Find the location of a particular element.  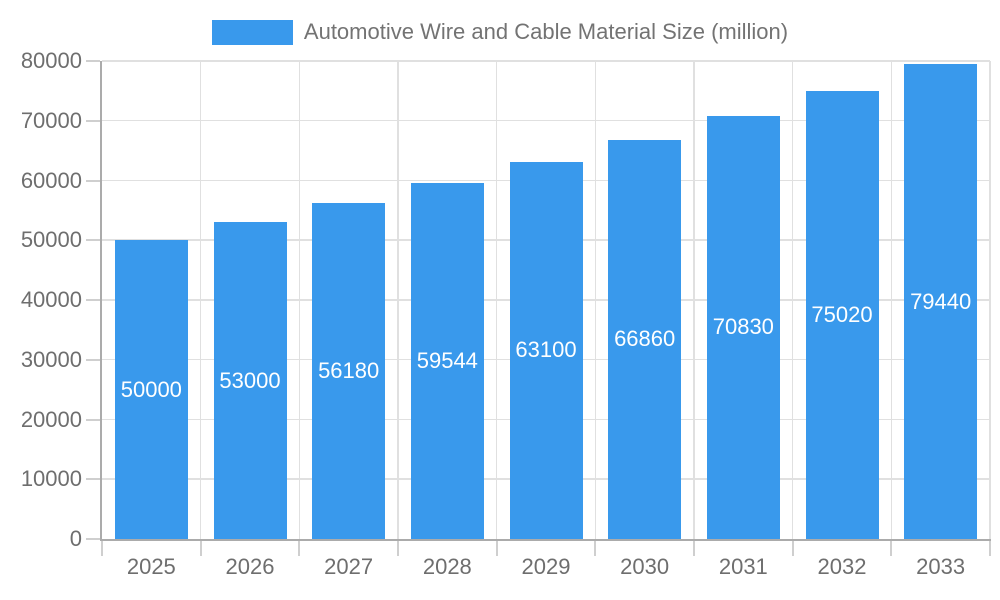

bar-2030 is located at coordinates (645, 339).